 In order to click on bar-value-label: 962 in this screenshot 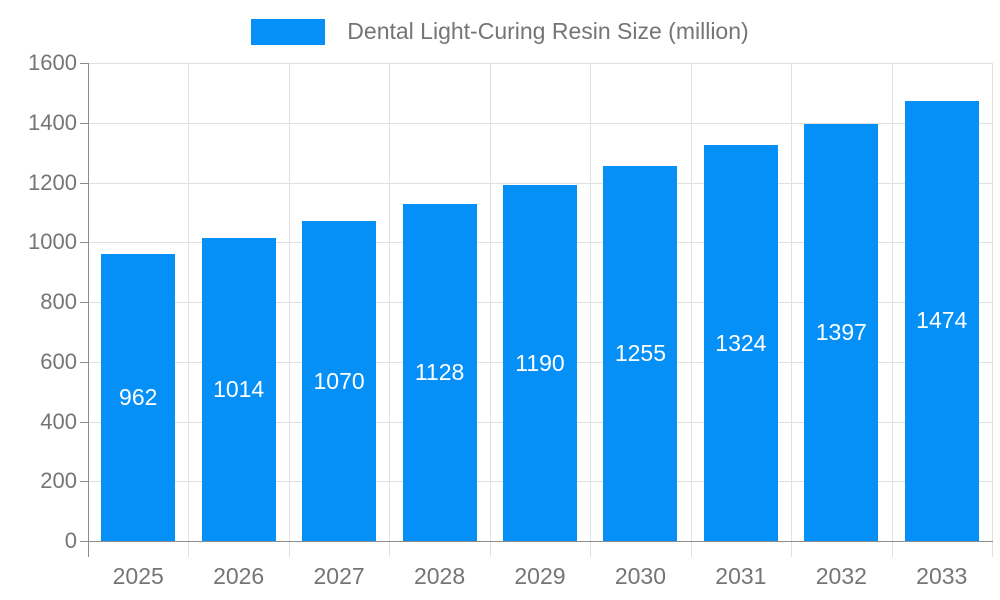, I will do `click(138, 396)`.